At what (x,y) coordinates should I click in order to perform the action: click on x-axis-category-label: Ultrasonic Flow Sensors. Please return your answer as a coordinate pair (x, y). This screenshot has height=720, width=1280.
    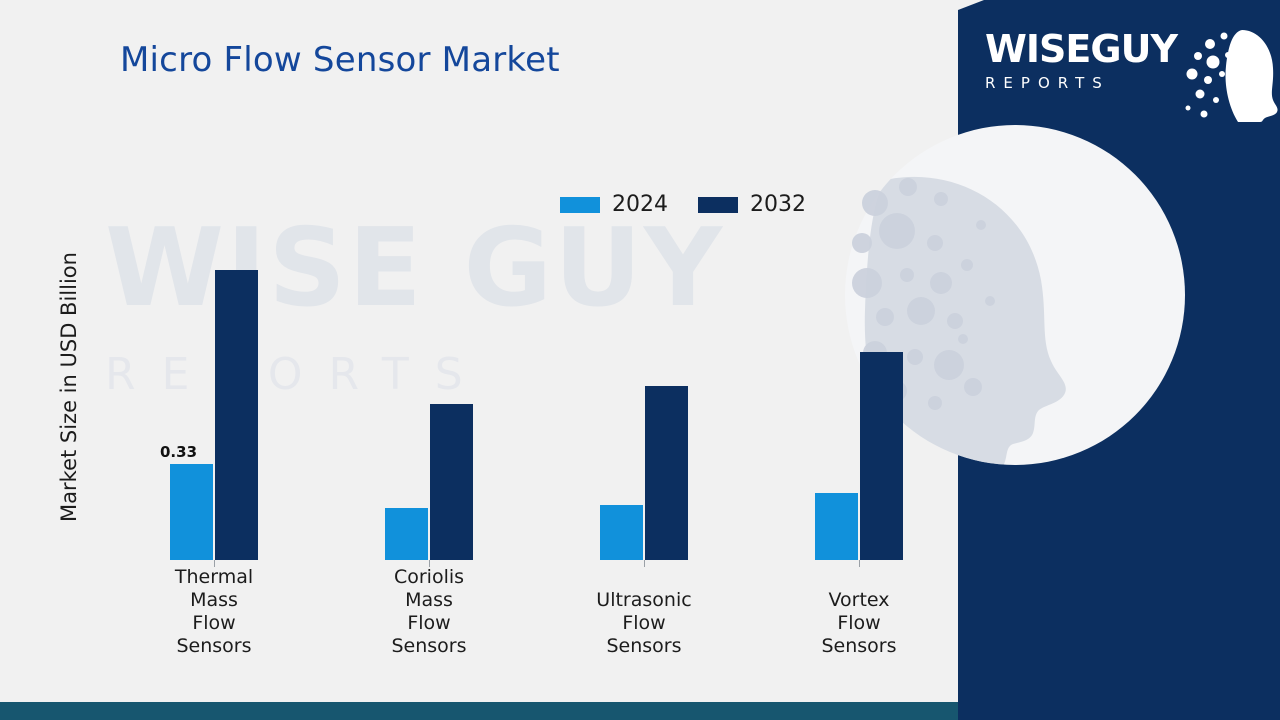
    Looking at the image, I should click on (644, 623).